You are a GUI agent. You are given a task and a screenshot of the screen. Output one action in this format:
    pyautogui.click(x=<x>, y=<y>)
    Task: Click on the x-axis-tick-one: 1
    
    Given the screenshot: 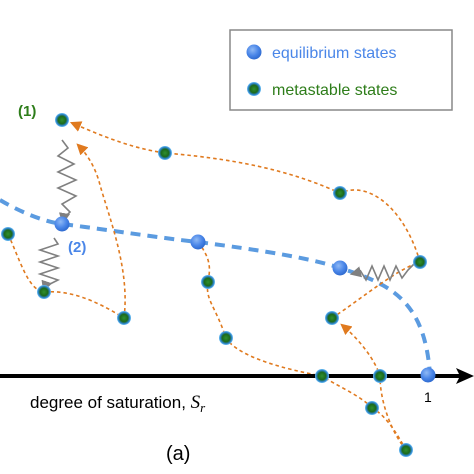 What is the action you would take?
    pyautogui.click(x=428, y=397)
    